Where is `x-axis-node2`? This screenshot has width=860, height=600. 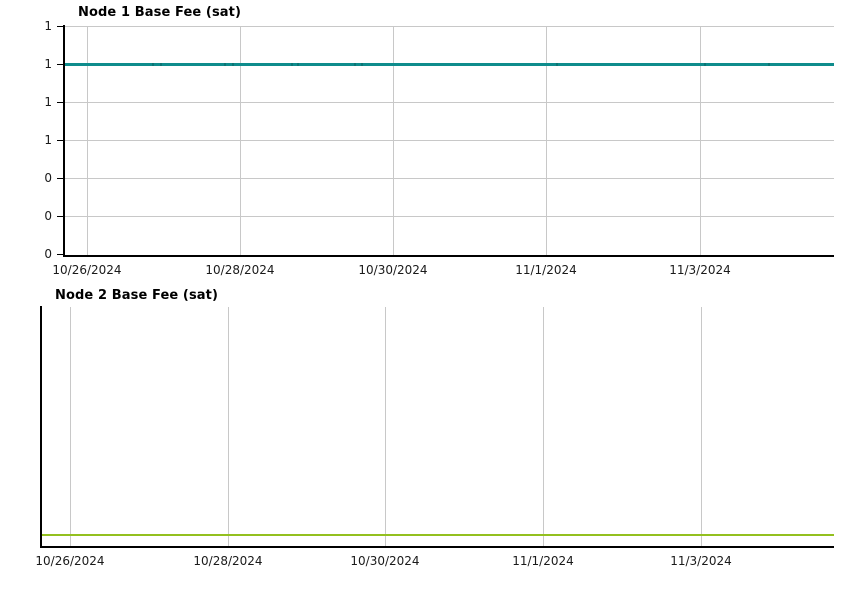
x-axis-node2 is located at coordinates (437, 547).